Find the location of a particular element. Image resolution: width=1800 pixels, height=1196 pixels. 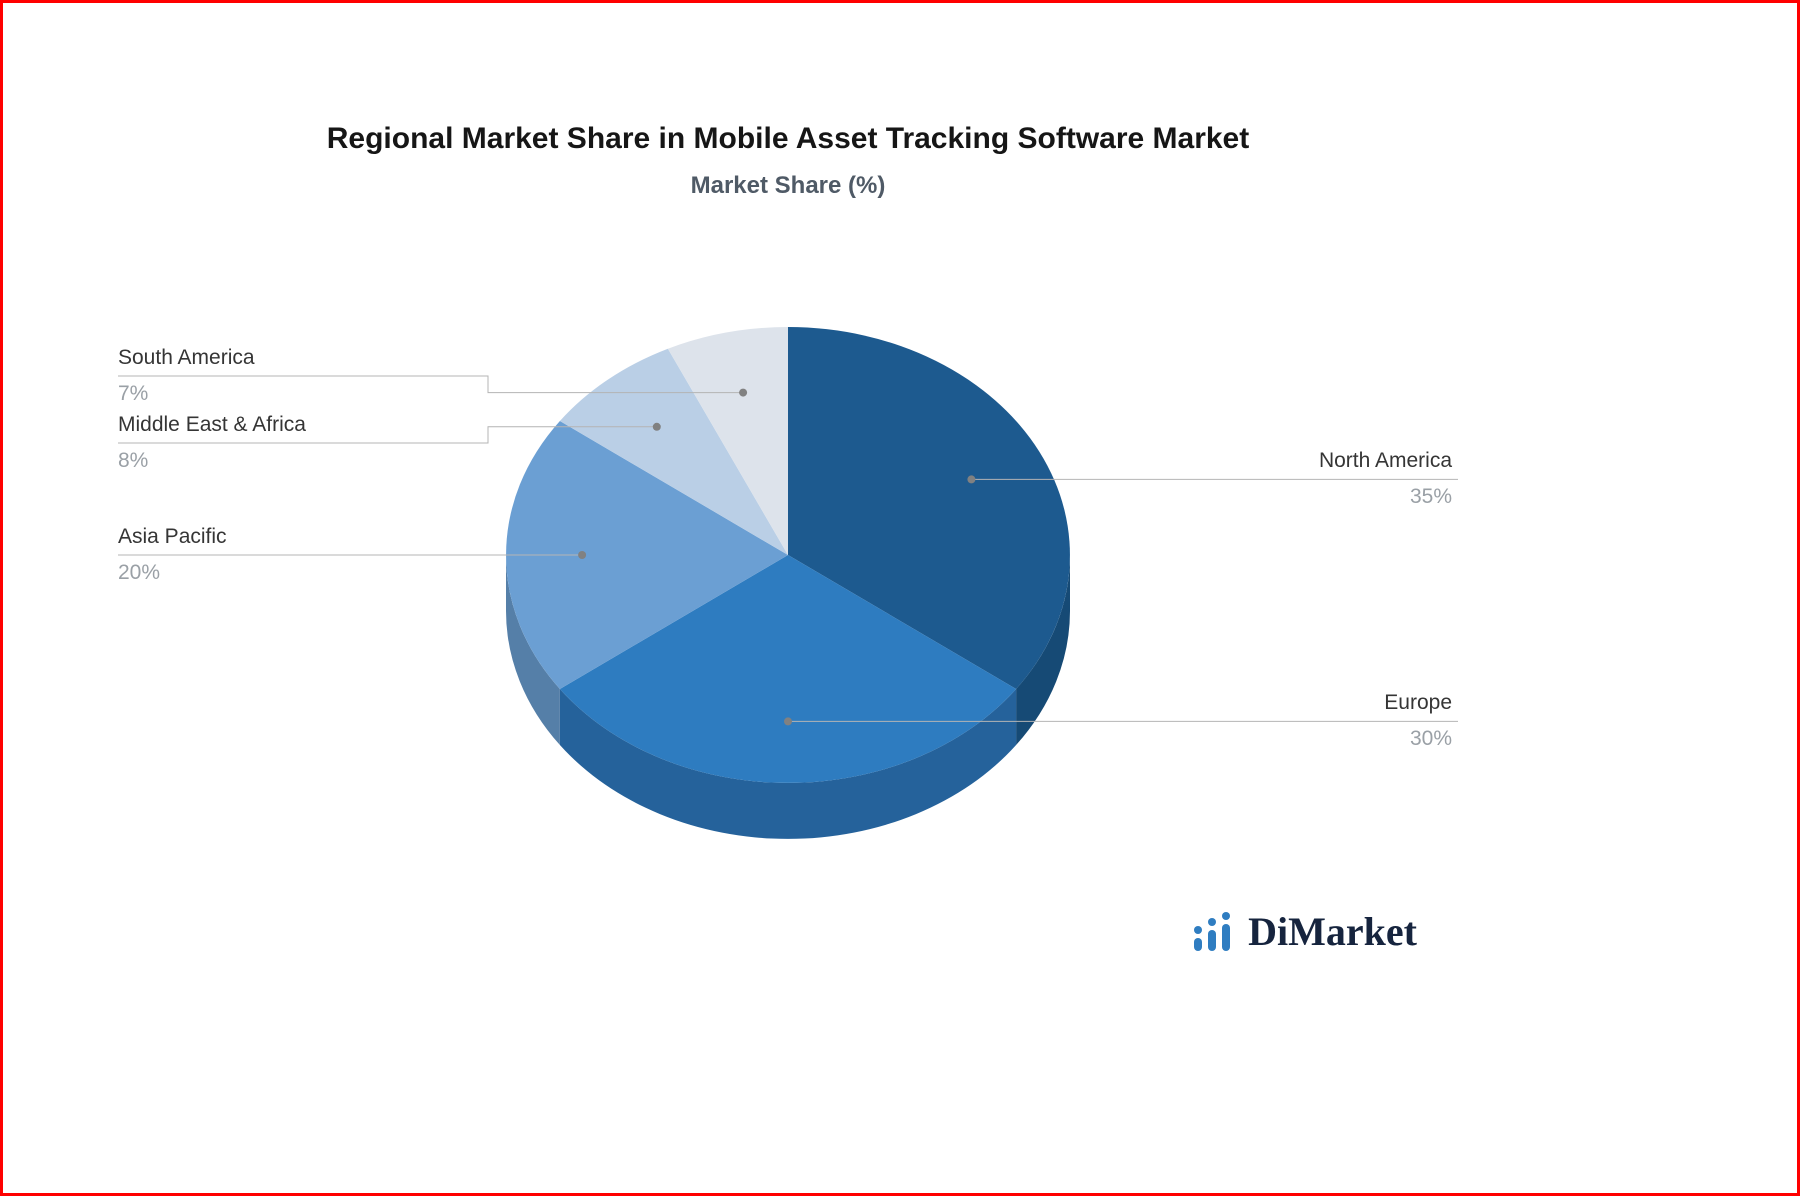

leader-line-south-america is located at coordinates (431, 384).